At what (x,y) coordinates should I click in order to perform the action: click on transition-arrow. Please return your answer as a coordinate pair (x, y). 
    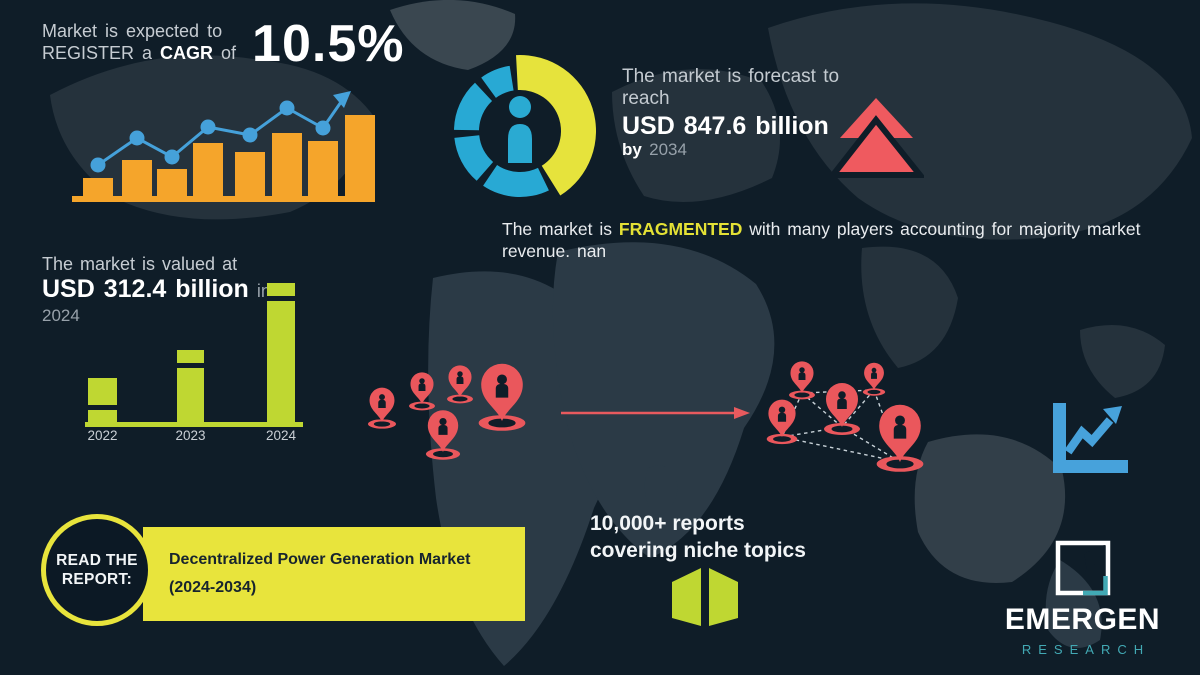
    Looking at the image, I should click on (655, 413).